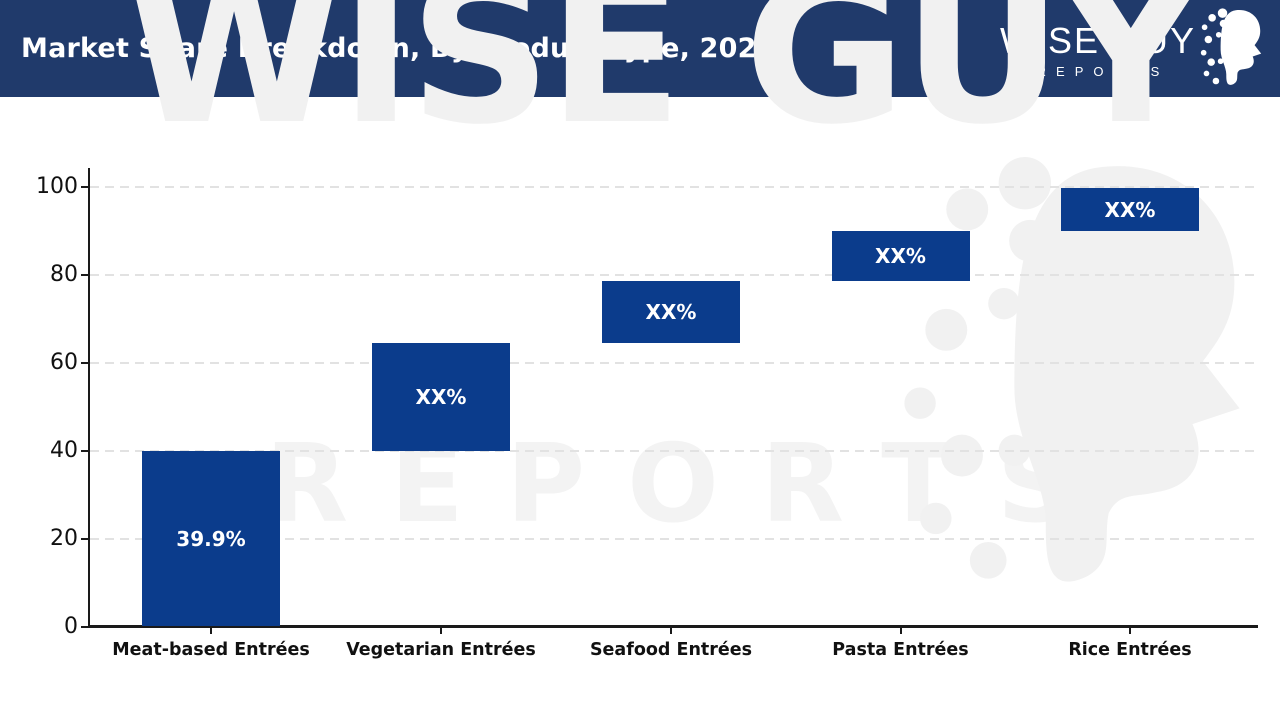 Image resolution: width=1280 pixels, height=720 pixels. What do you see at coordinates (1231, 50) in the screenshot?
I see `wise-guy-face-icon` at bounding box center [1231, 50].